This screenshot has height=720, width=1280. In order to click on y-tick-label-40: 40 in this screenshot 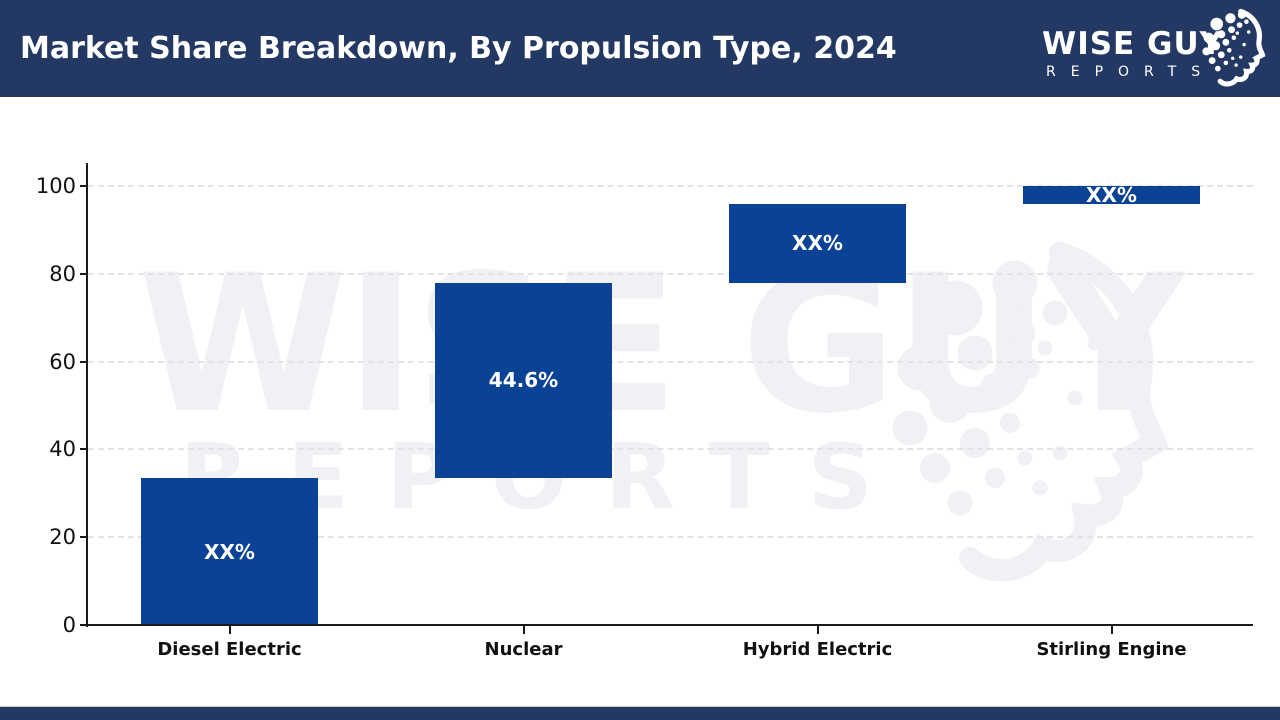, I will do `click(62, 449)`.